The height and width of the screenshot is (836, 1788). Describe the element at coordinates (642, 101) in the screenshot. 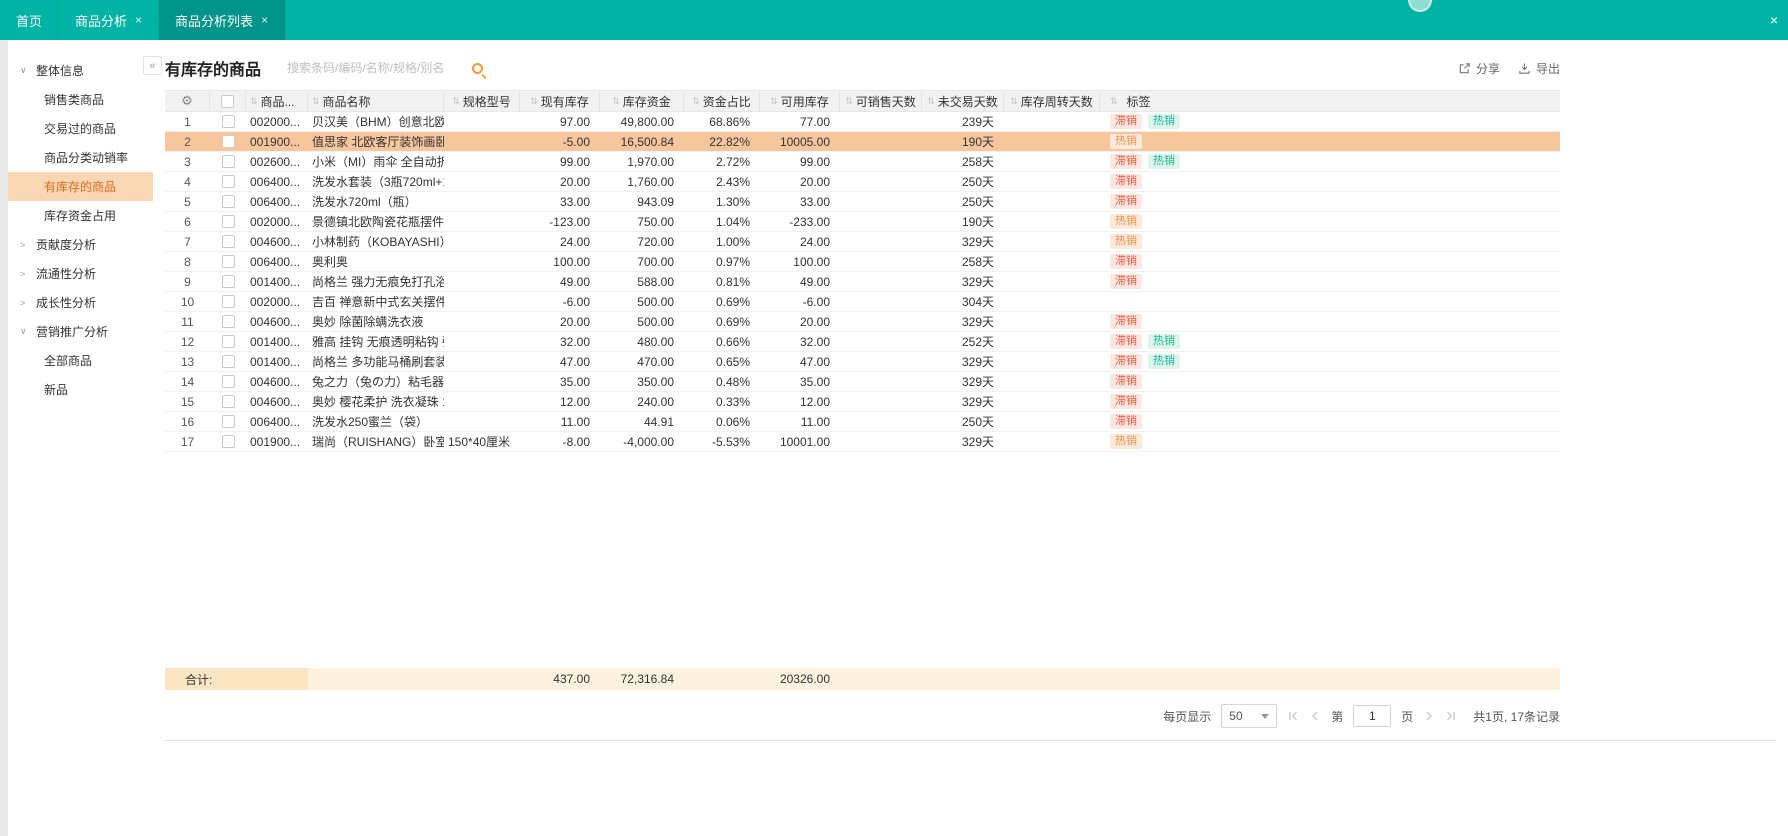

I see `col-header-fund: ⇅ 库存资金` at that location.